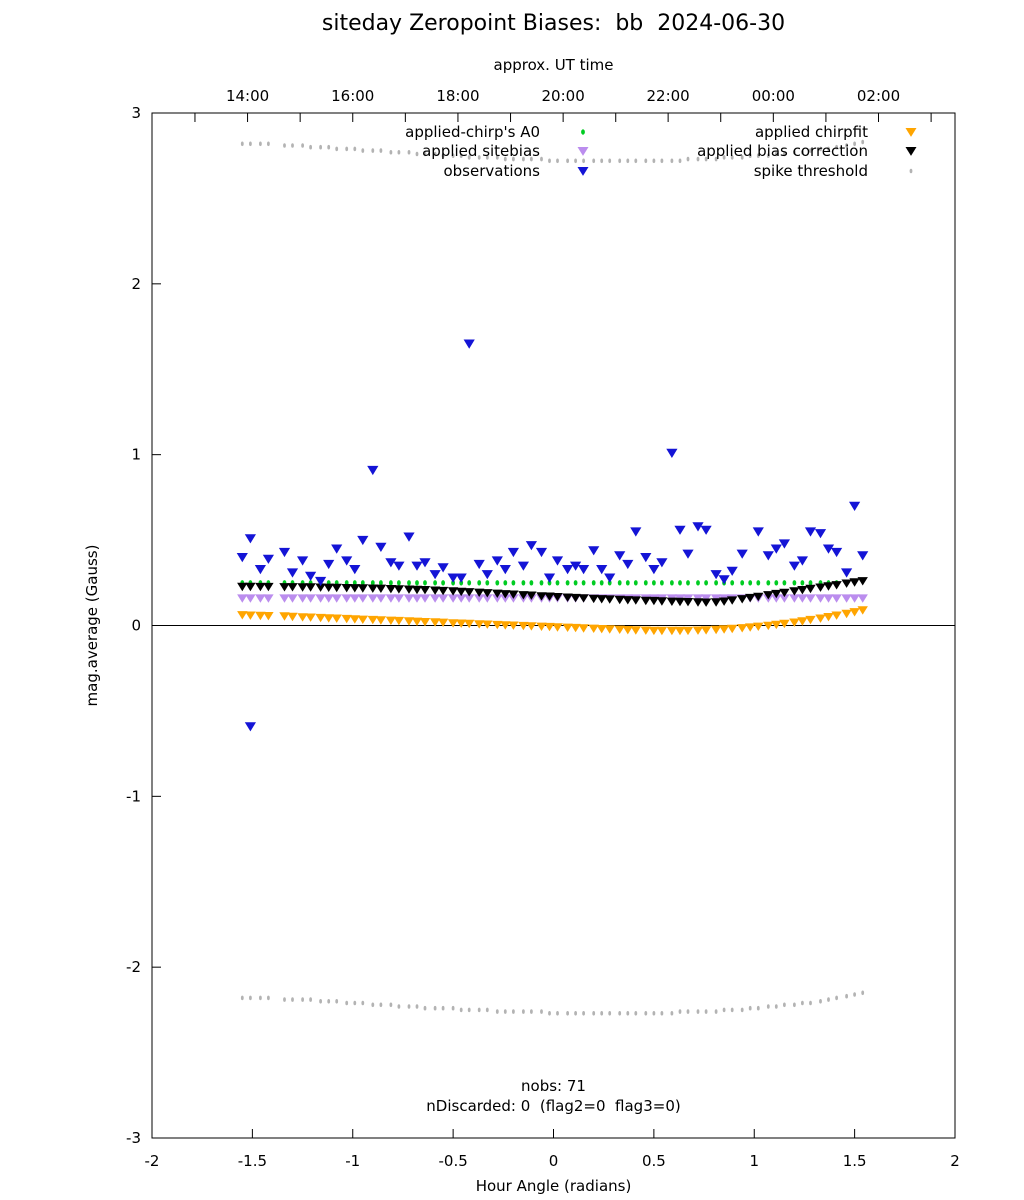  I want to click on svg-text: 0.5, so click(654, 1161).